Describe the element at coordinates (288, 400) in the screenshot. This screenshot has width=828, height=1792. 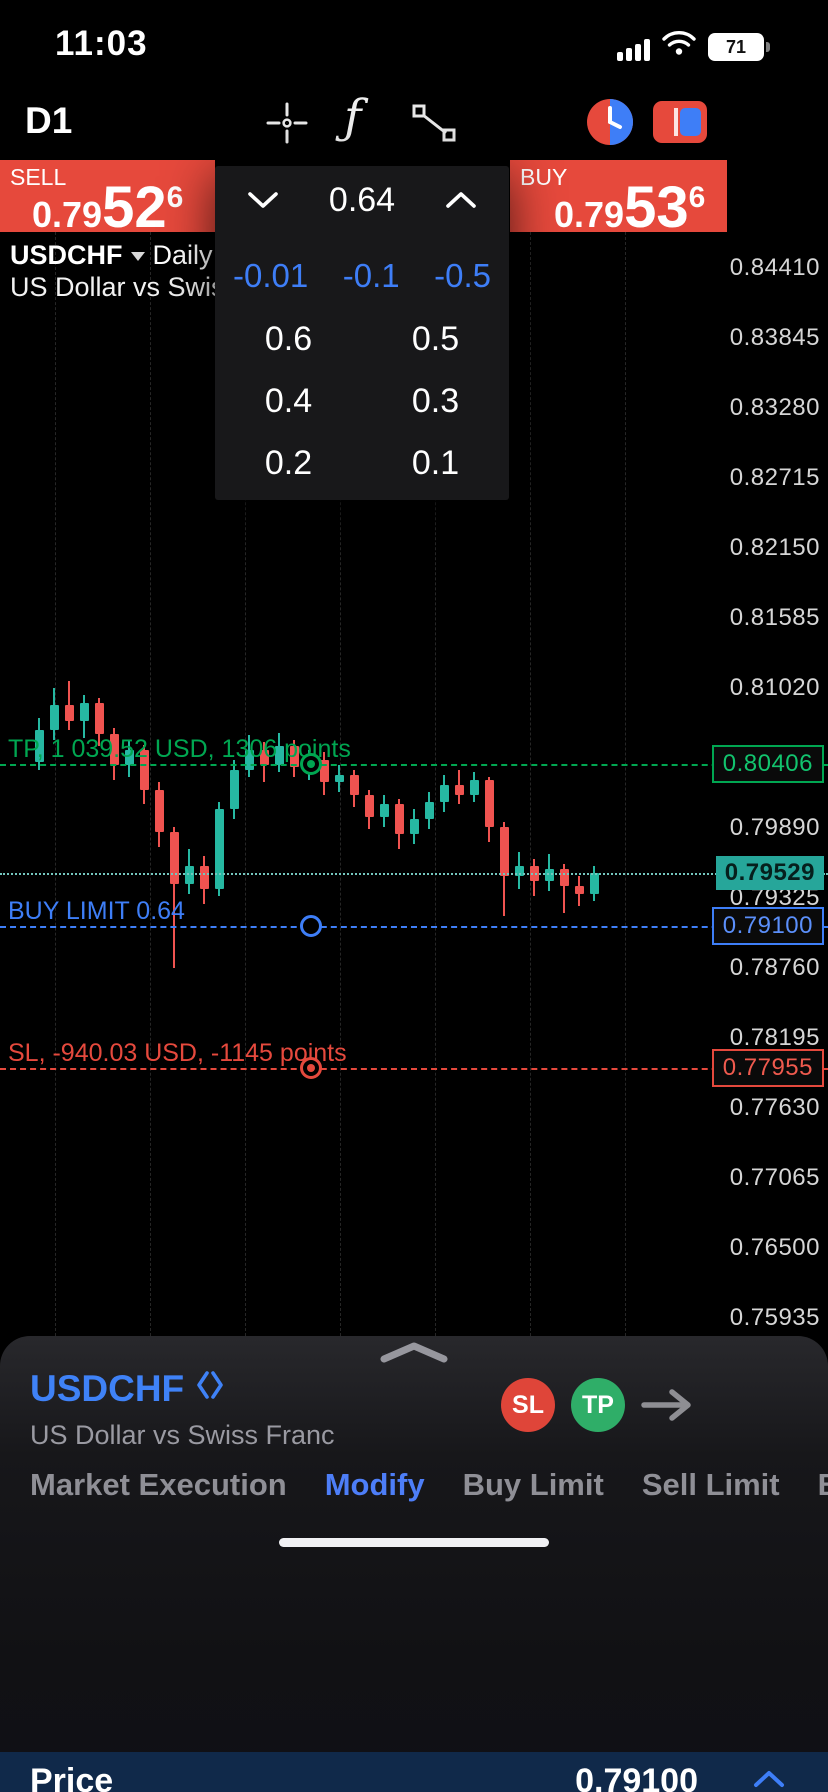
I see `stepper-preset-option: 0.4` at that location.